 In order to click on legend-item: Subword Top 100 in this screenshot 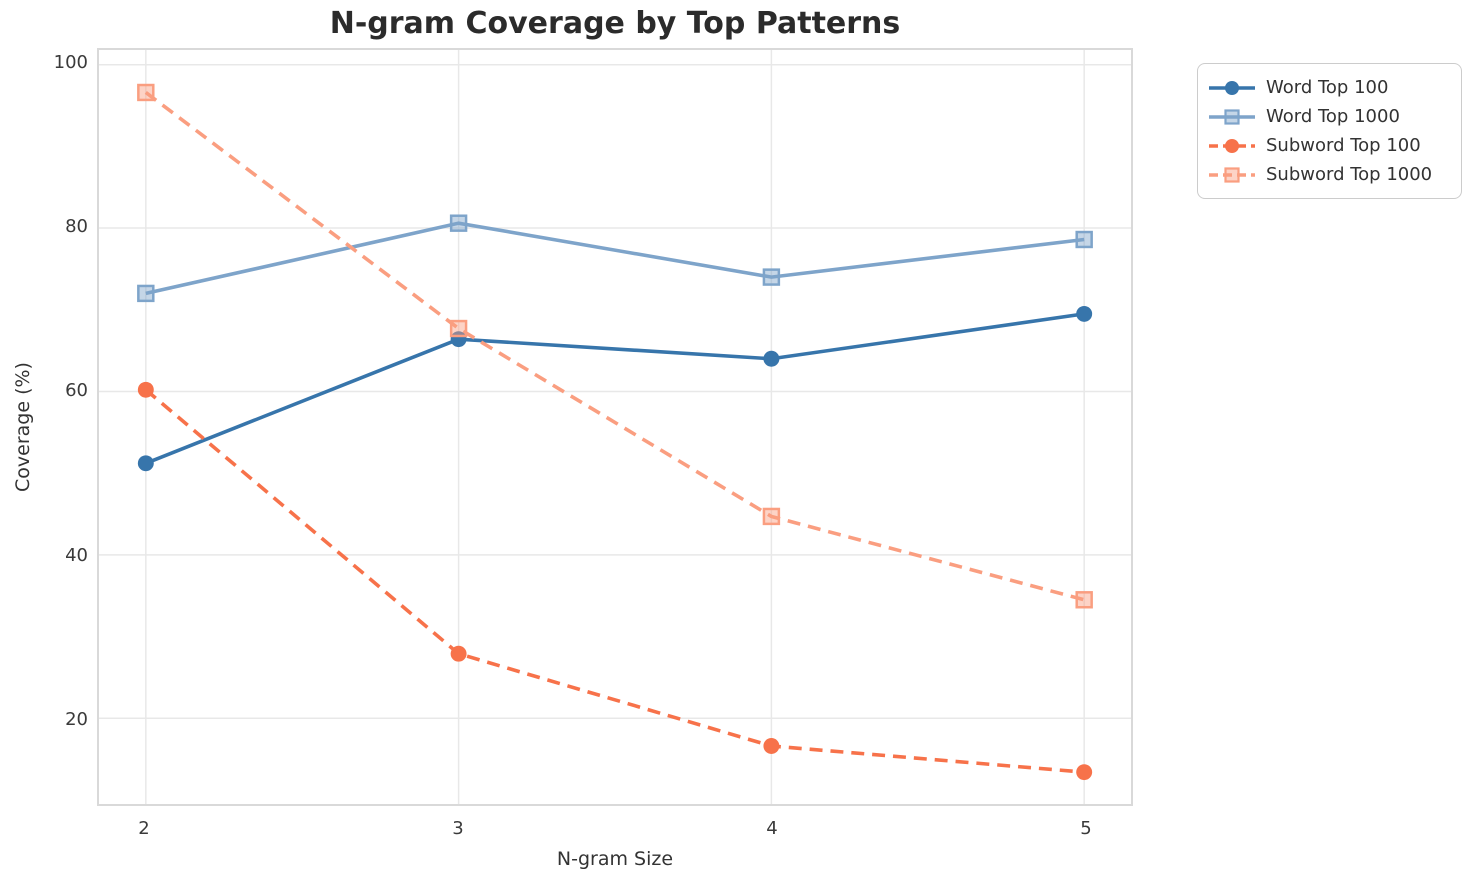, I will do `click(1328, 145)`.